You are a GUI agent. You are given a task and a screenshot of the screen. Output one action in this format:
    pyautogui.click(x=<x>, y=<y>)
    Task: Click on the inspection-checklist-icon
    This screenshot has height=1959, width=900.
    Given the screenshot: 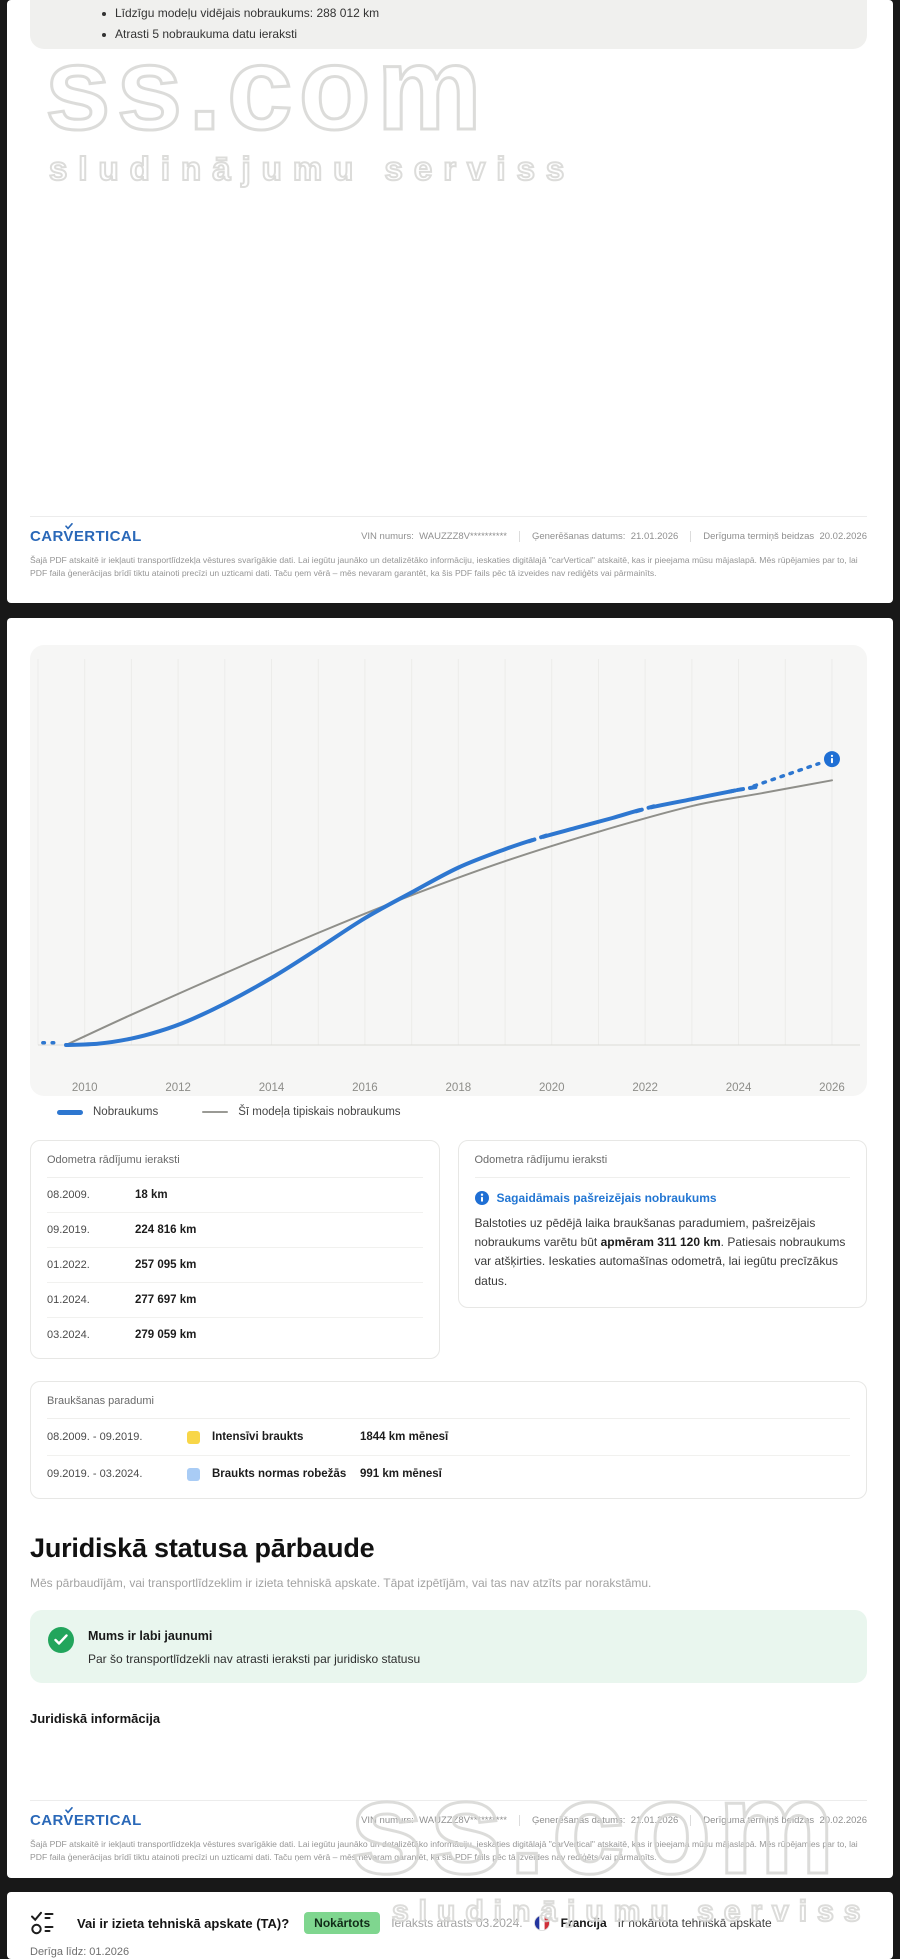 What is the action you would take?
    pyautogui.click(x=42, y=1923)
    